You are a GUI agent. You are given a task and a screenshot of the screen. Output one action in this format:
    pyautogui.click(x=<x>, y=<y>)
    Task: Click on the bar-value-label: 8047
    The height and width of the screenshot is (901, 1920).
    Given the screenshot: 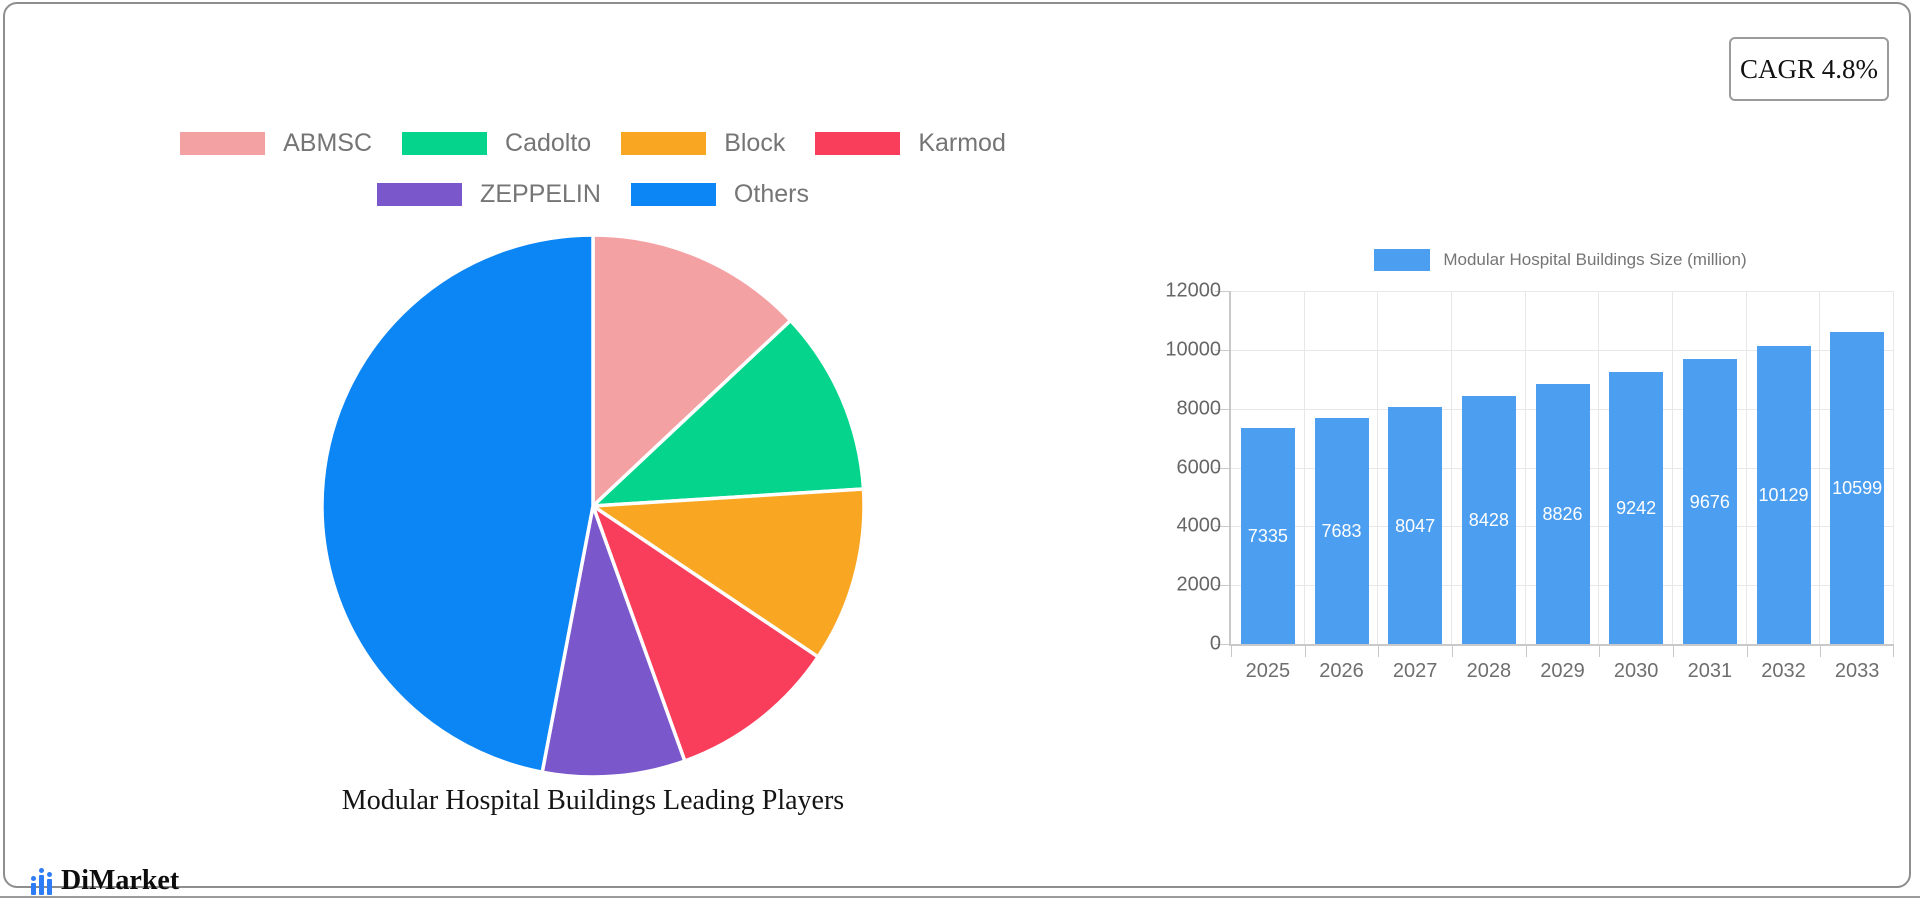 What is the action you would take?
    pyautogui.click(x=1415, y=525)
    